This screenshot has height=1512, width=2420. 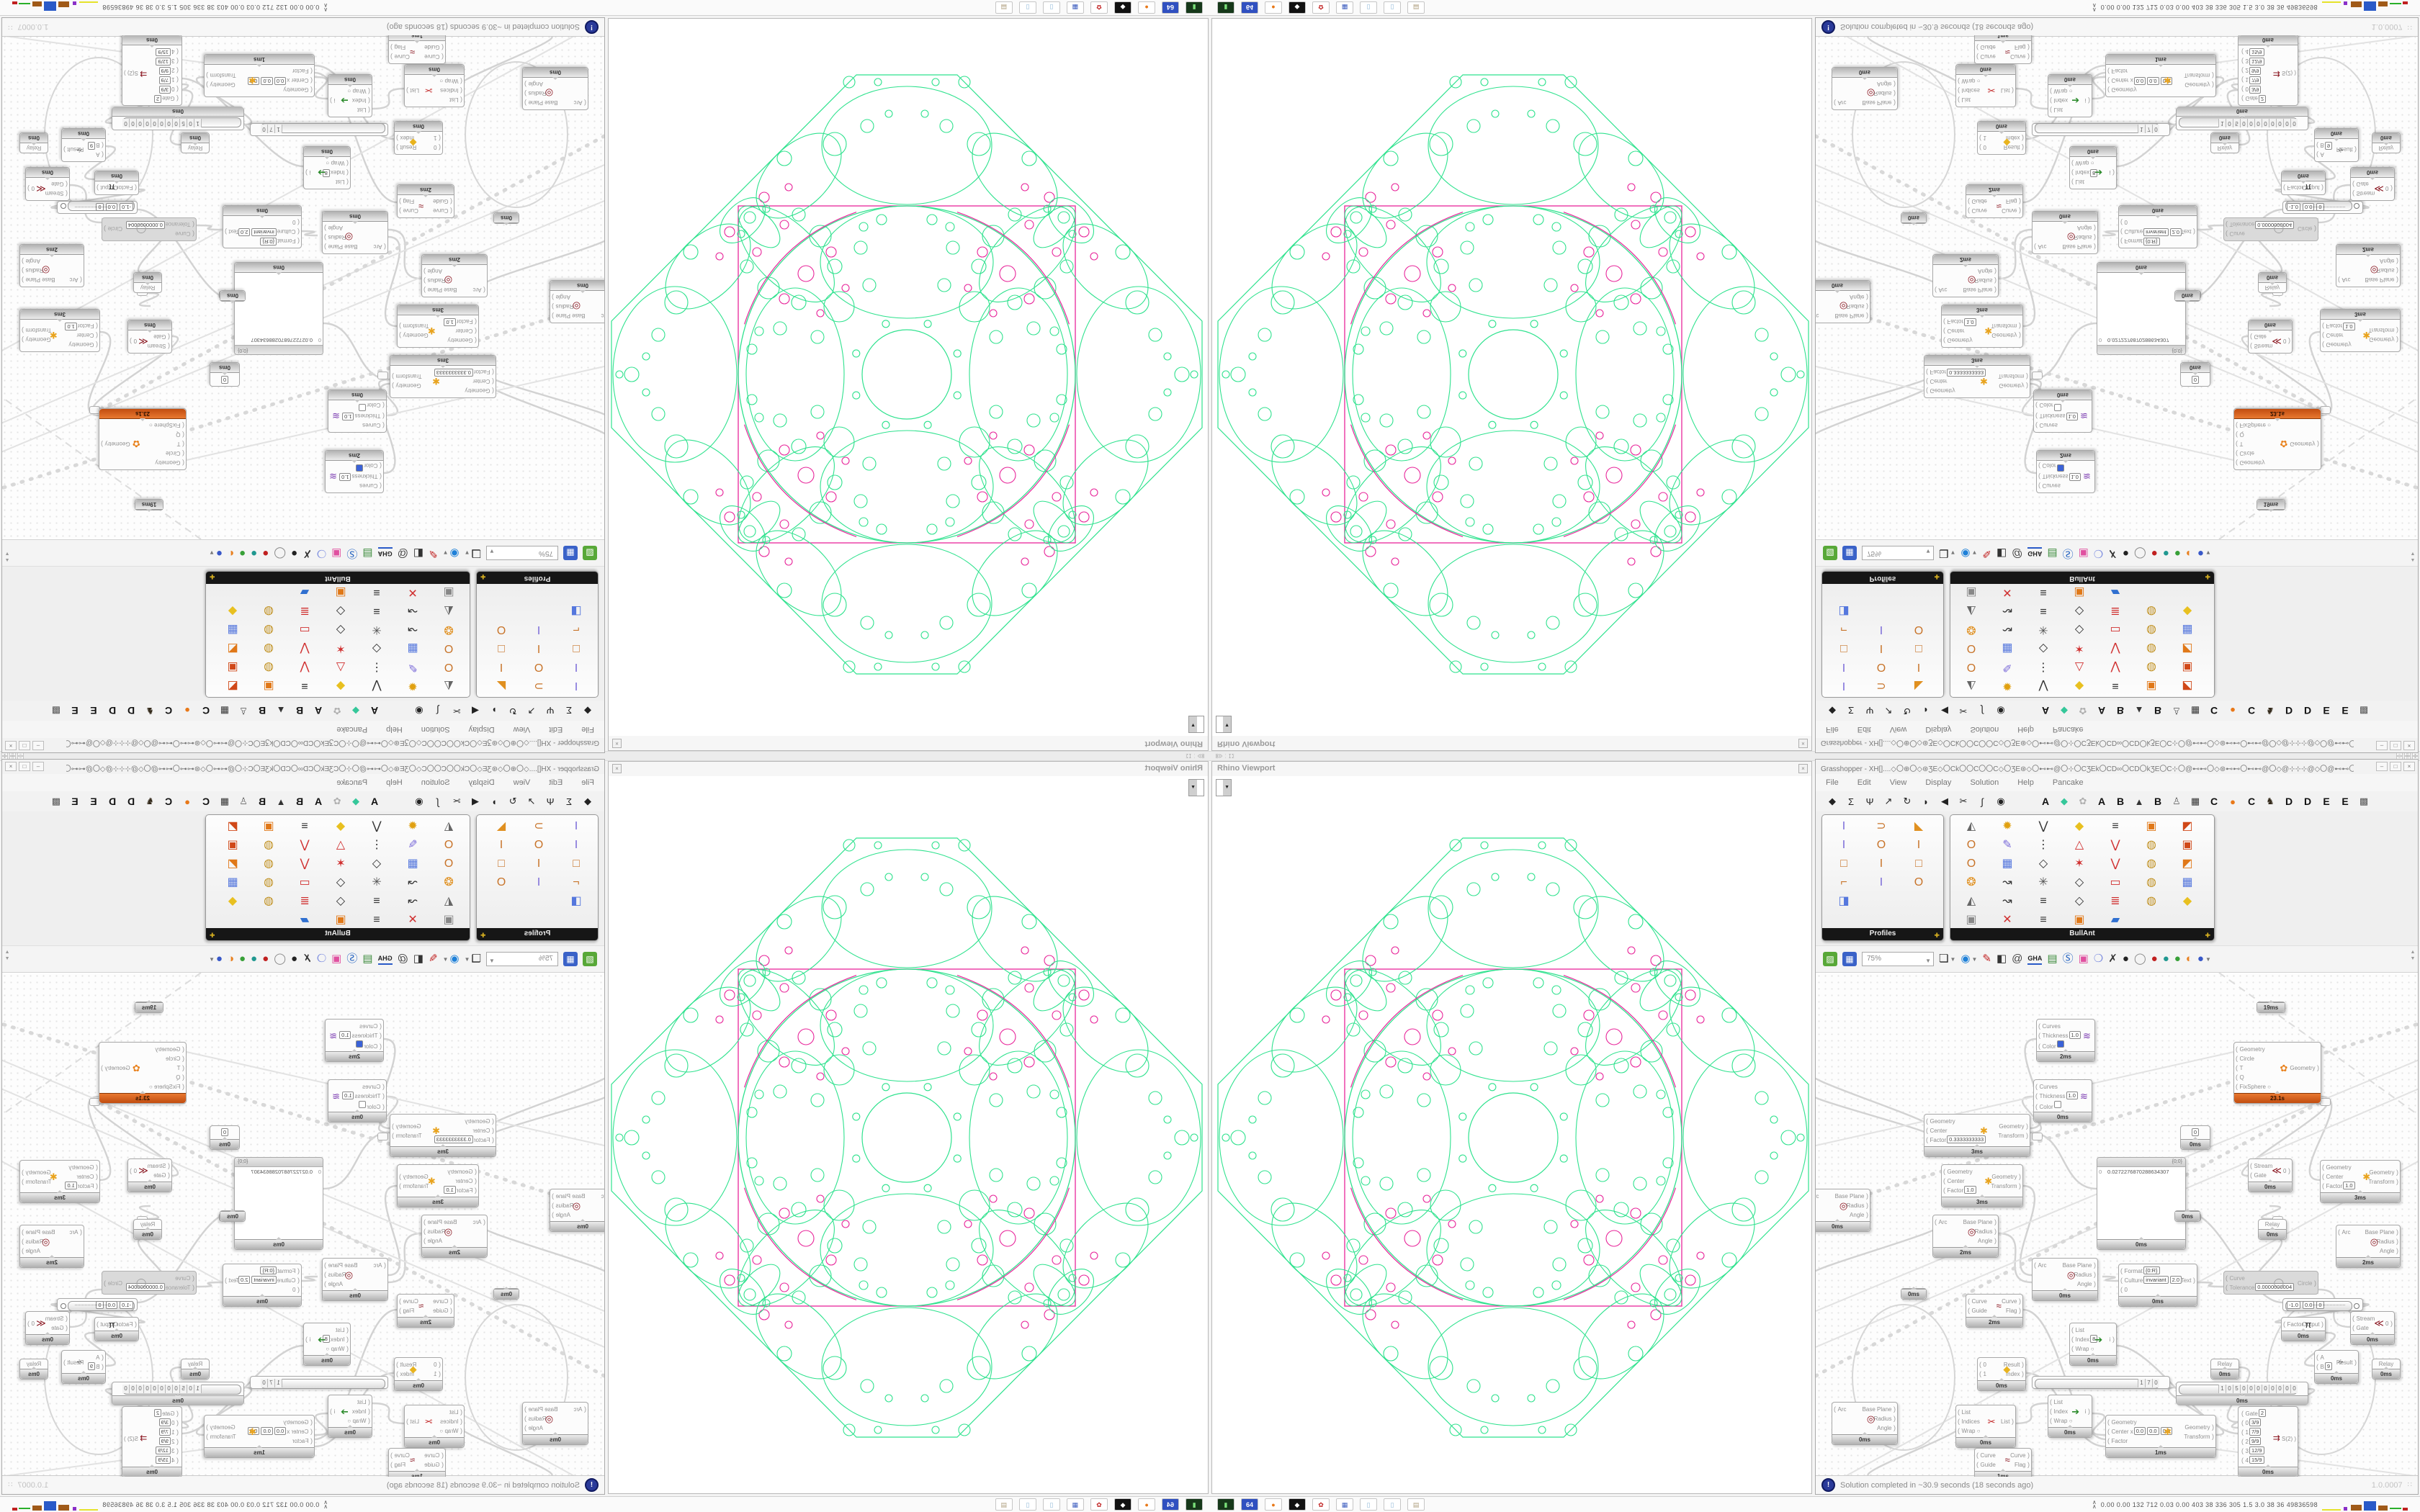 What do you see at coordinates (377, 826) in the screenshot?
I see `palette-component-icon: ⋁` at bounding box center [377, 826].